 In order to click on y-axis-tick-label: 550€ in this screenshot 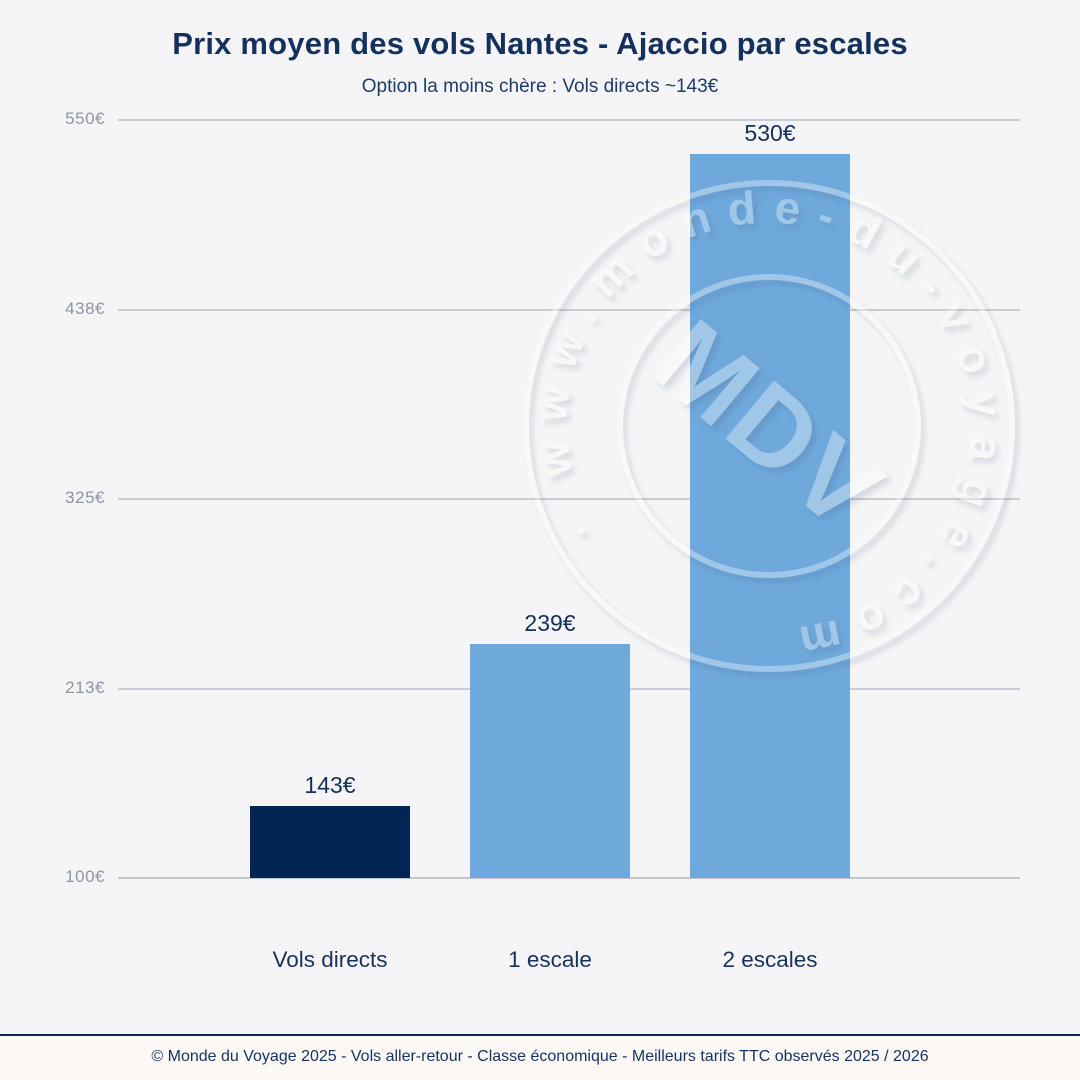, I will do `click(85, 118)`.